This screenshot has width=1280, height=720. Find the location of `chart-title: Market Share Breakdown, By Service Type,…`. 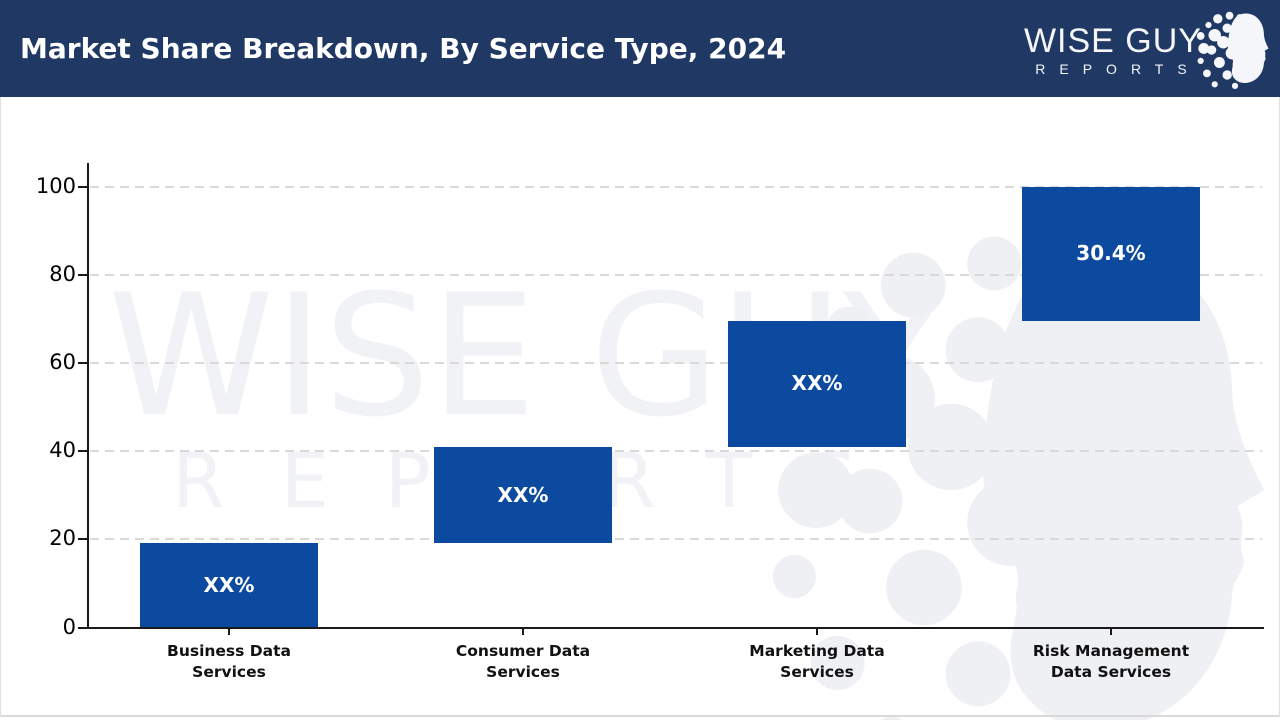

chart-title: Market Share Breakdown, By Service Type,… is located at coordinates (403, 48).